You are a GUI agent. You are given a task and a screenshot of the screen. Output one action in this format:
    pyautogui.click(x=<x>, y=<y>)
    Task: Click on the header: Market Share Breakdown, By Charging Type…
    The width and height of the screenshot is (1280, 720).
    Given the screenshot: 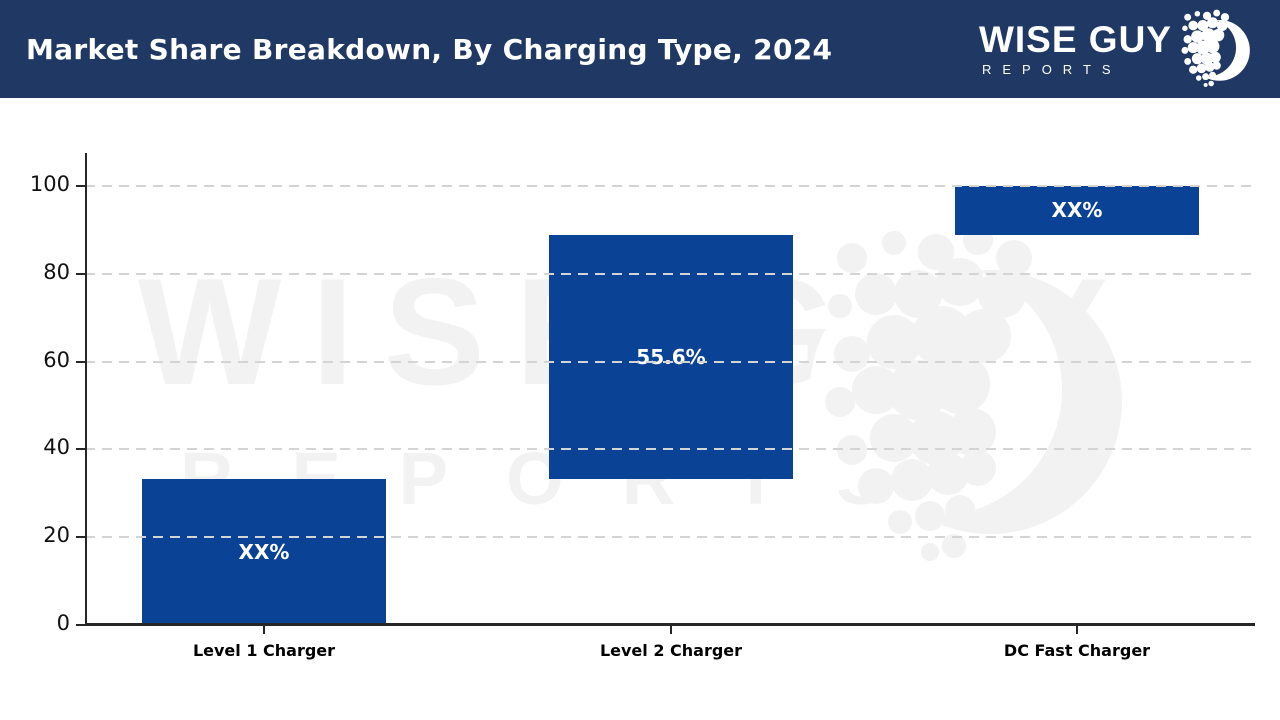 What is the action you would take?
    pyautogui.click(x=640, y=49)
    